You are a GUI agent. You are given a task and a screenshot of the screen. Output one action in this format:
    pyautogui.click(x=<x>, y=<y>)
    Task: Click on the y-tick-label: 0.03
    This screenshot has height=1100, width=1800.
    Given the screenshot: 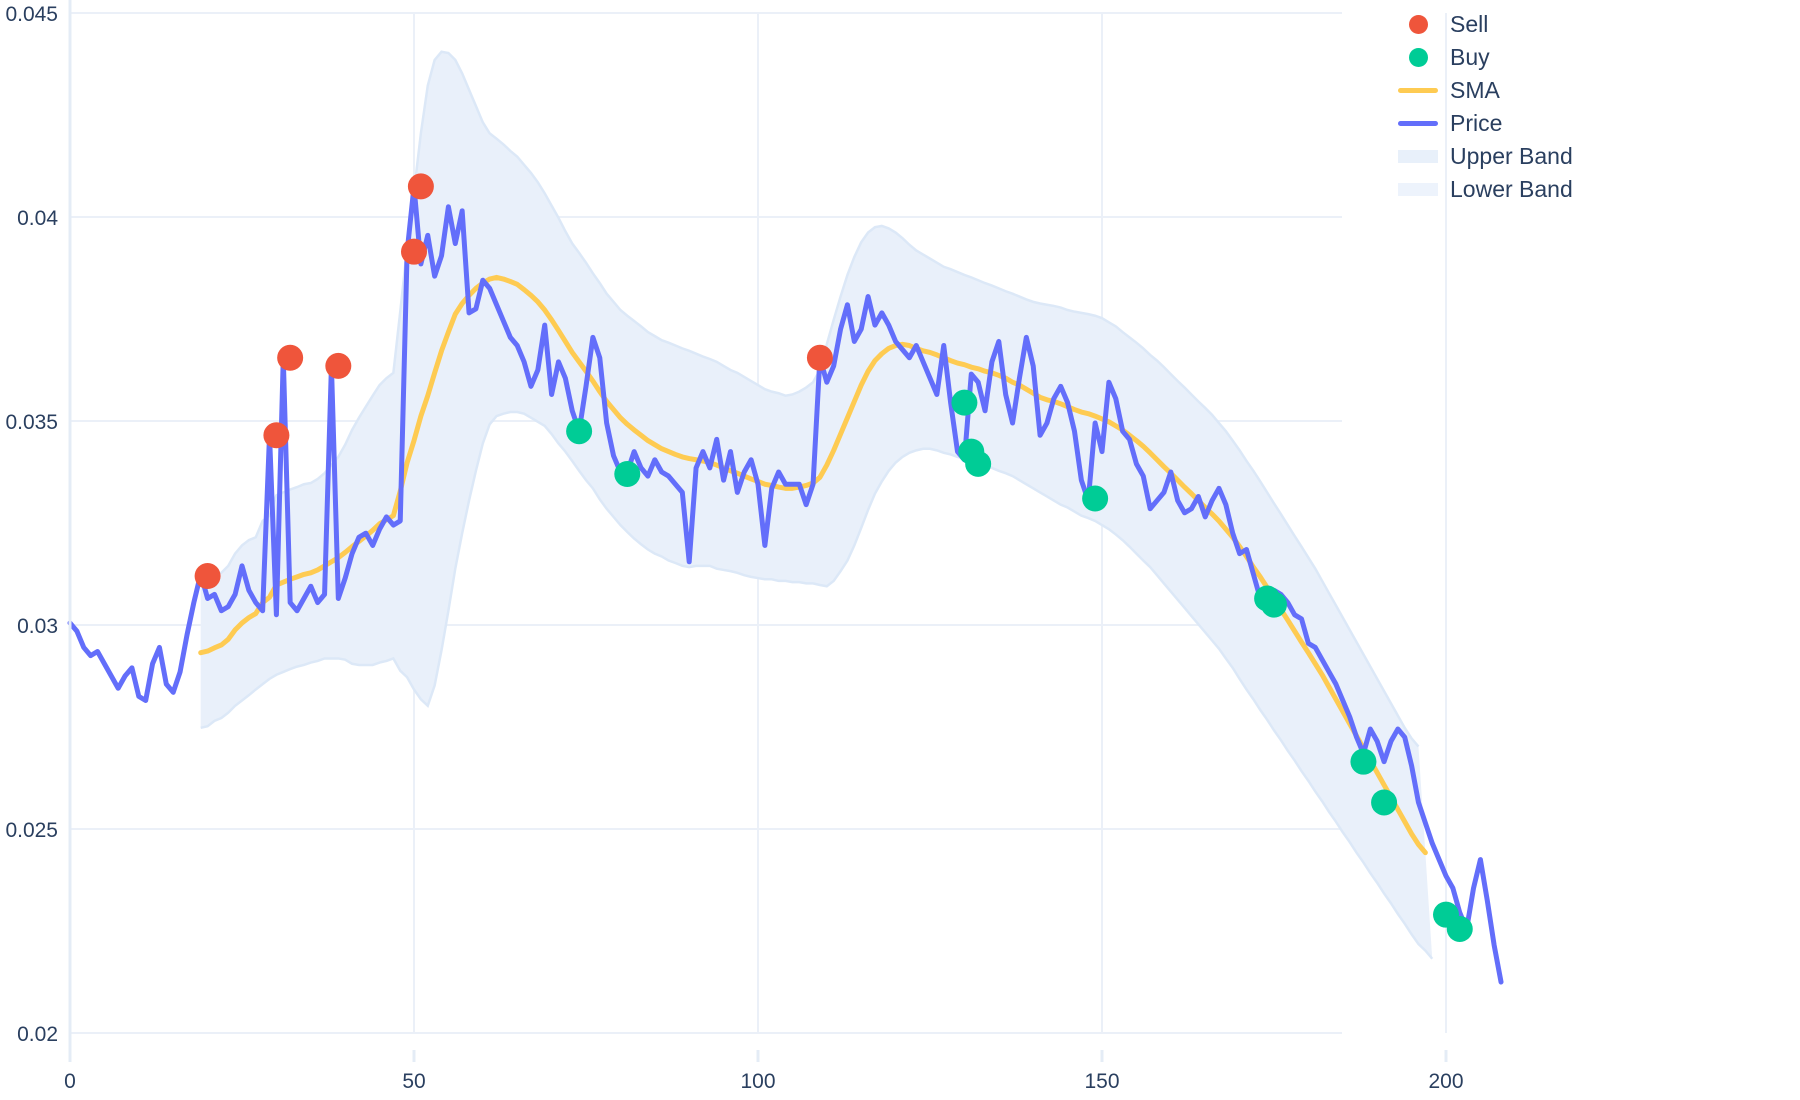 What is the action you would take?
    pyautogui.click(x=37, y=626)
    